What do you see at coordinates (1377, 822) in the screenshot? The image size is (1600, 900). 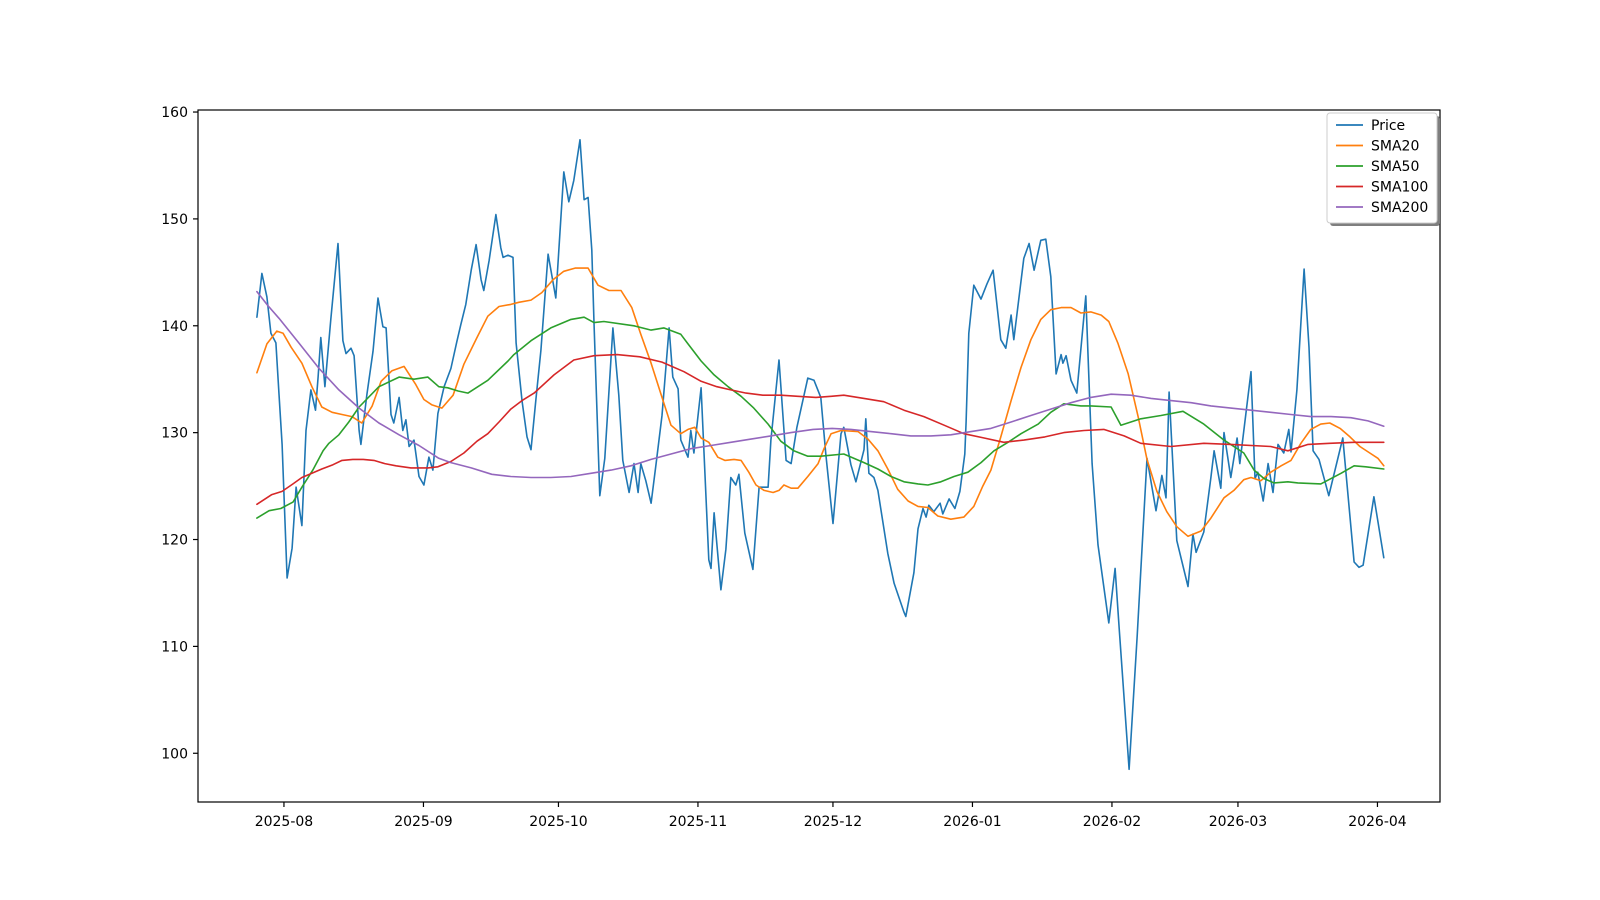 I see `x-tick-label: 2026-04` at bounding box center [1377, 822].